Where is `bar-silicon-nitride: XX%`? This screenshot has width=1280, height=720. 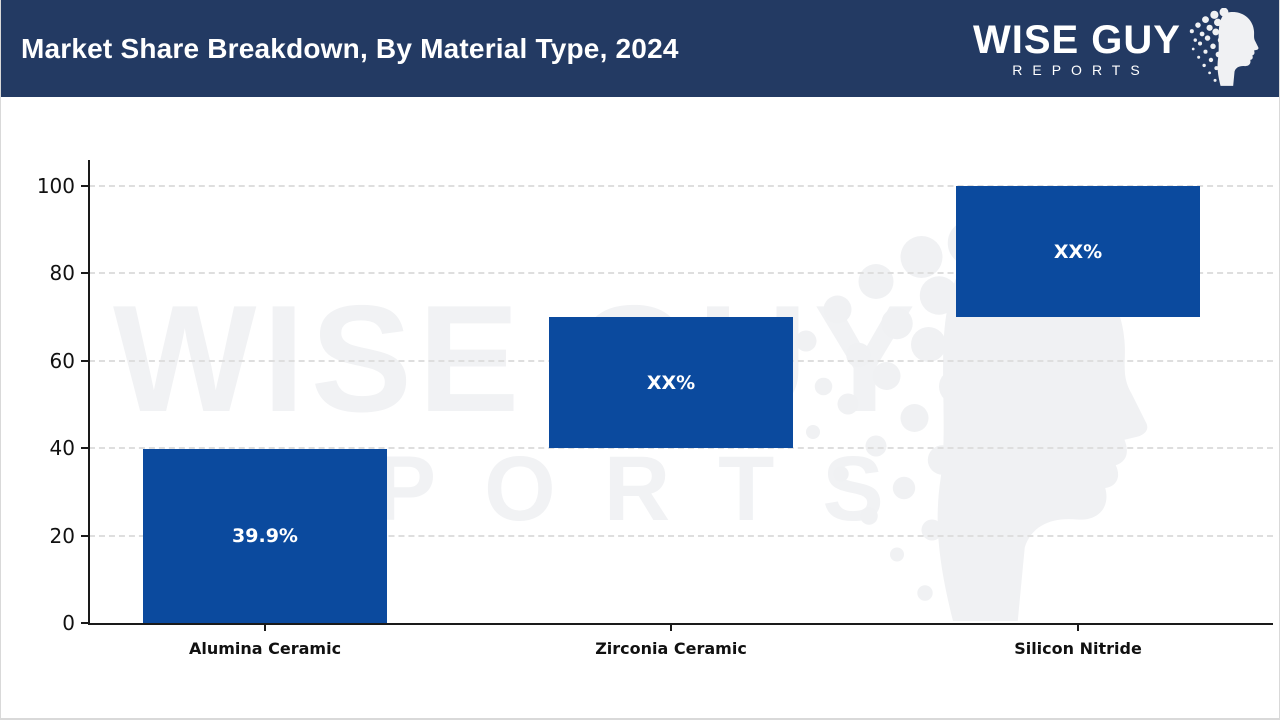 bar-silicon-nitride: XX% is located at coordinates (1078, 252).